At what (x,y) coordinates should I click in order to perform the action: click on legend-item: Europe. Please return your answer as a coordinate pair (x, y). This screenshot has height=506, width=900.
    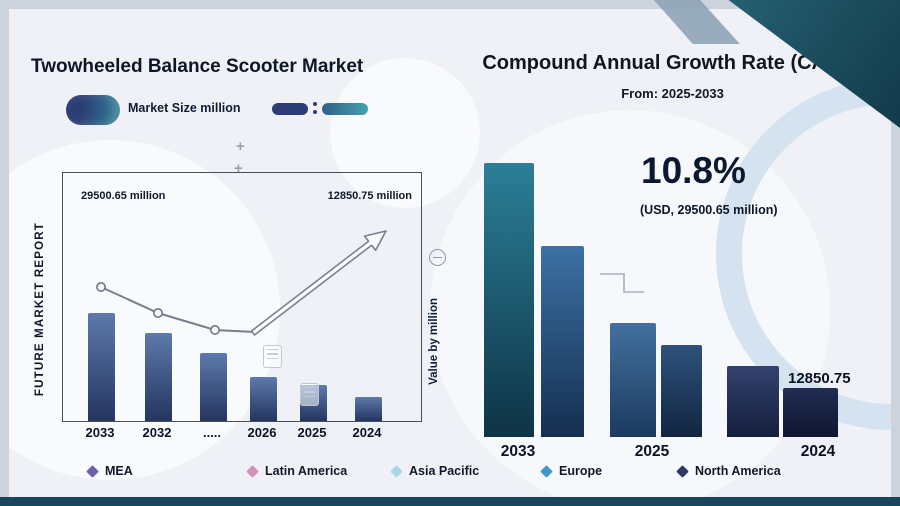
    Looking at the image, I should click on (571, 471).